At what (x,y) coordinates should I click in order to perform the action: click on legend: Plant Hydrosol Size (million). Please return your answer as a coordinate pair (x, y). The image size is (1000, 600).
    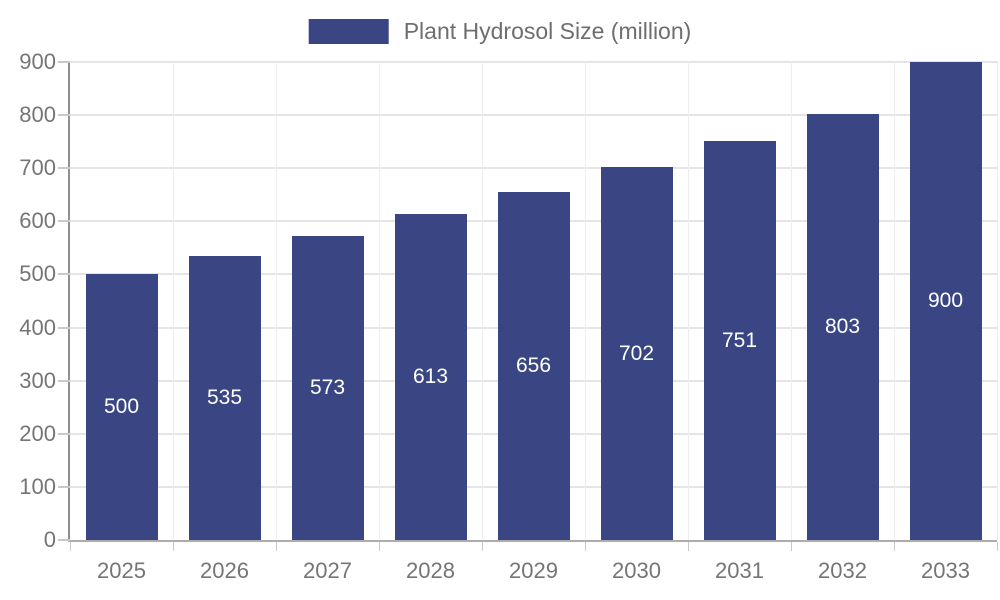
    Looking at the image, I should click on (500, 31).